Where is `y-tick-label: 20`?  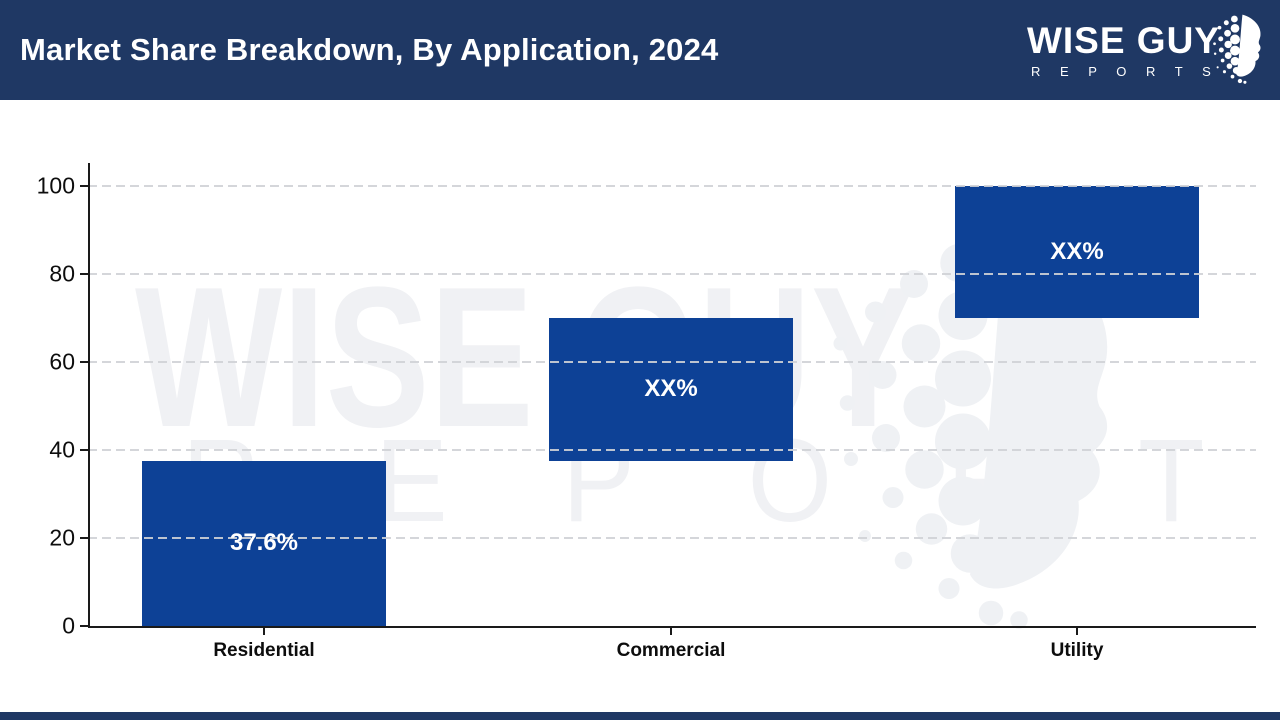 y-tick-label: 20 is located at coordinates (62, 537).